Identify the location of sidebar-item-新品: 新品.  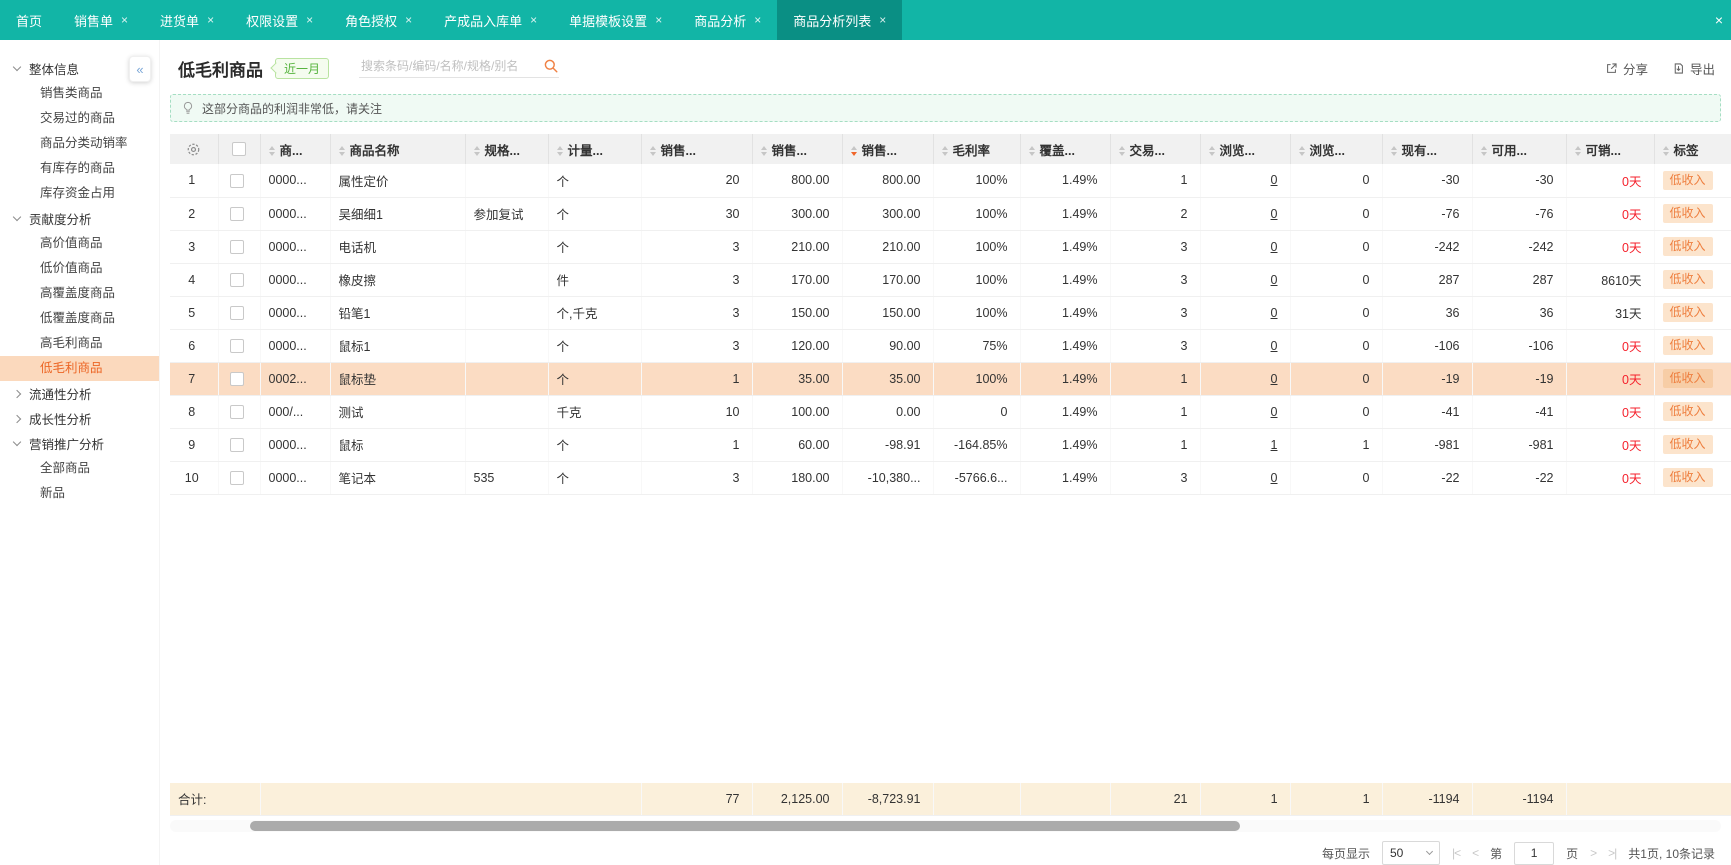
(53, 493).